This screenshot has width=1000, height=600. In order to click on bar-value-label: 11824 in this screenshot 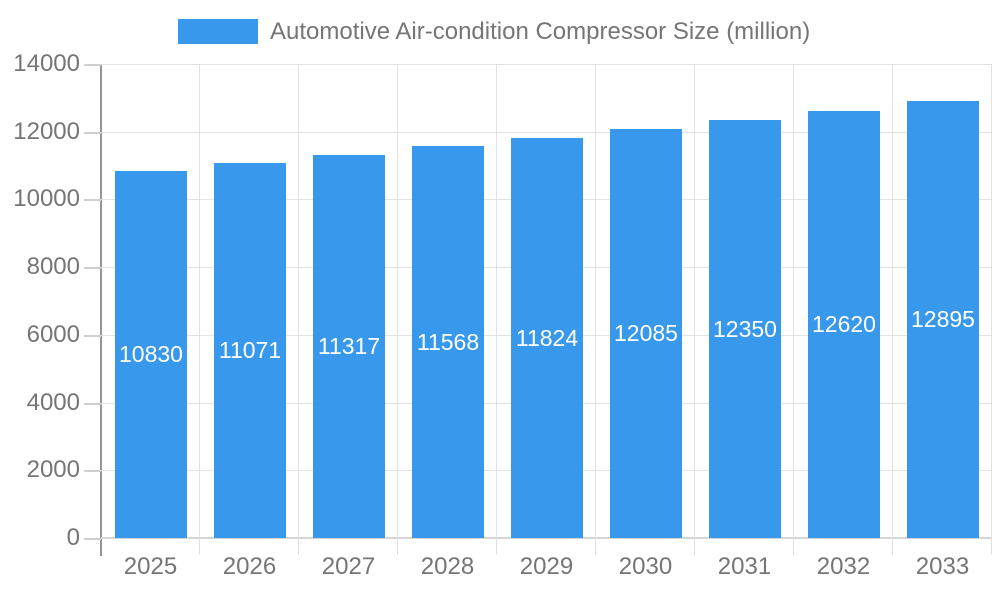, I will do `click(547, 337)`.